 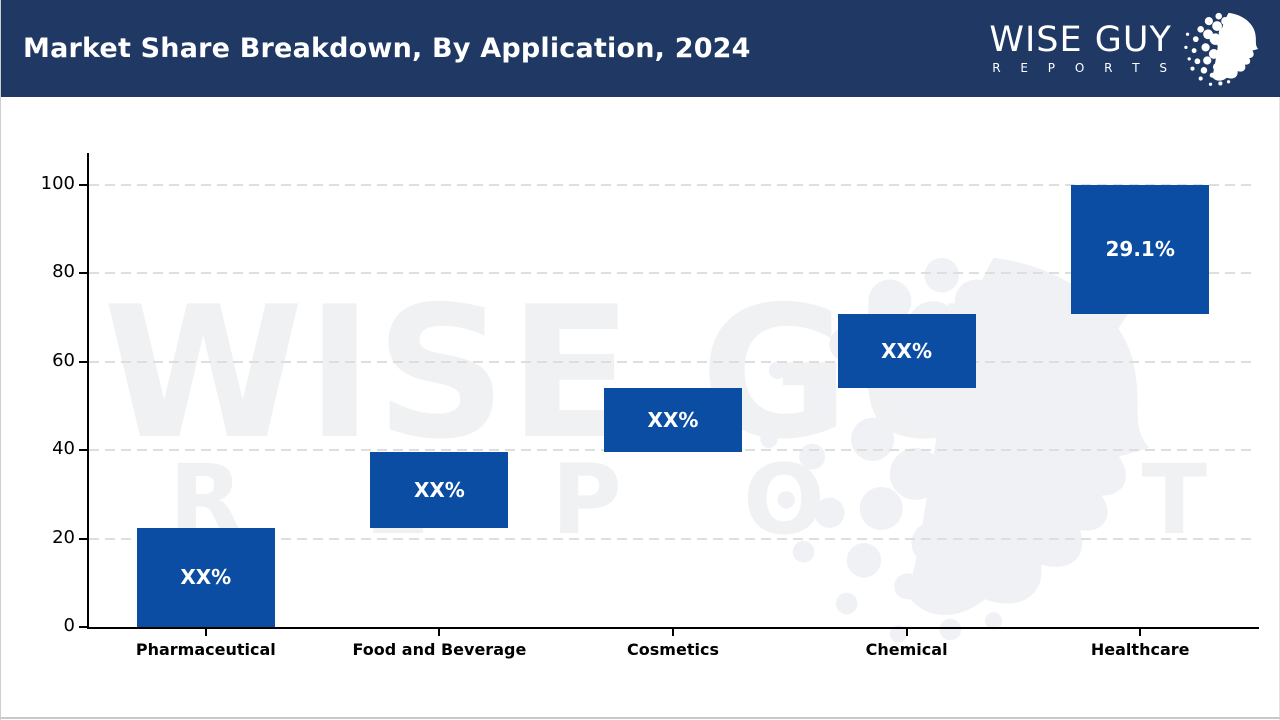 I want to click on y-tick-label-40: 40, so click(x=63, y=449).